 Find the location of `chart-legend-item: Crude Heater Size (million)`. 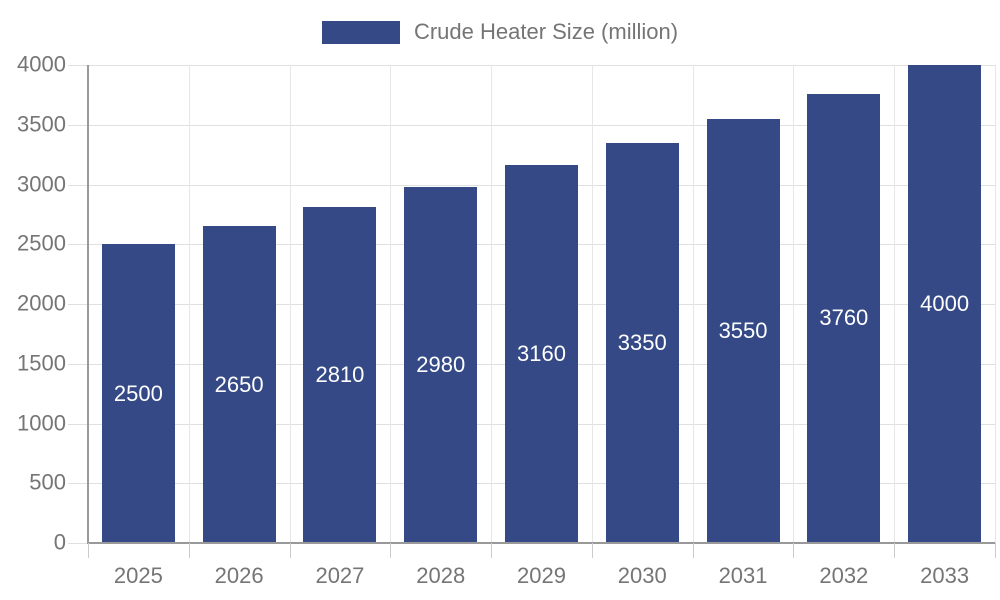

chart-legend-item: Crude Heater Size (million) is located at coordinates (500, 32).